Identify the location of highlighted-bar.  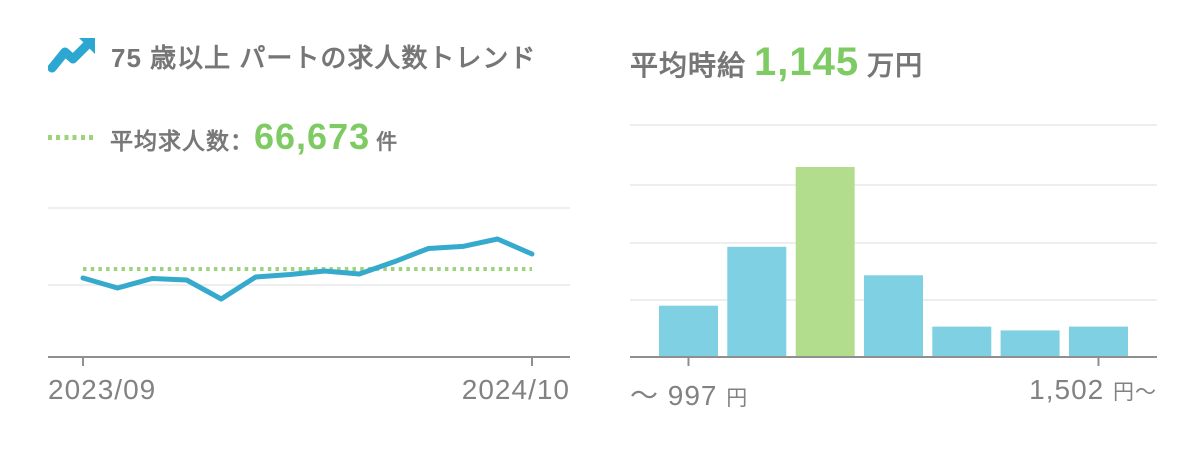
(825, 262).